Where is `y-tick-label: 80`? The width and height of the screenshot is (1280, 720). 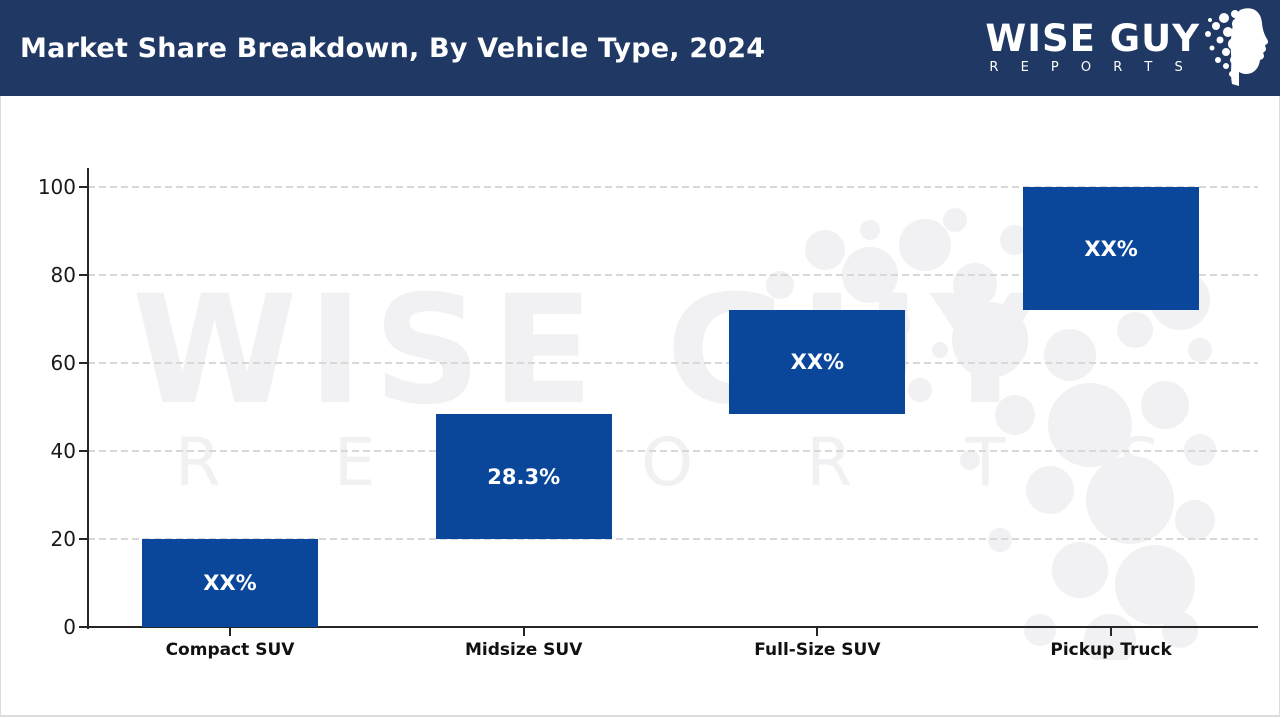
y-tick-label: 80 is located at coordinates (63, 275).